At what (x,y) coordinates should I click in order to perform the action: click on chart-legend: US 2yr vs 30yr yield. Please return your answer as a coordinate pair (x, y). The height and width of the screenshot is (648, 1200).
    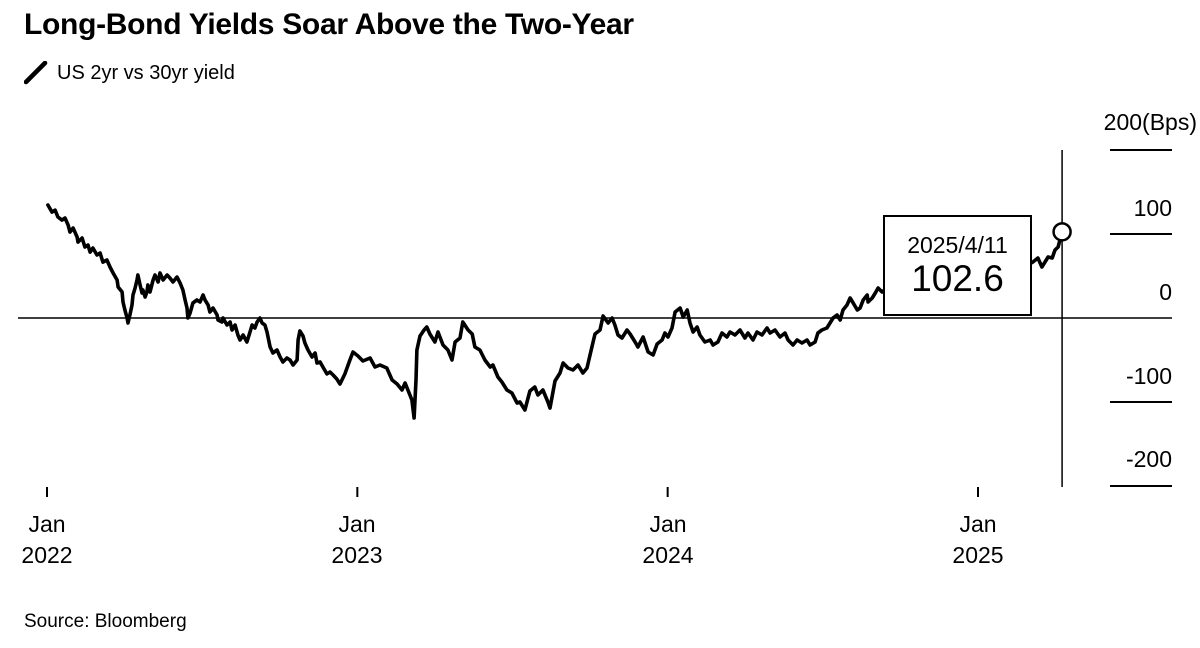
    Looking at the image, I should click on (129, 73).